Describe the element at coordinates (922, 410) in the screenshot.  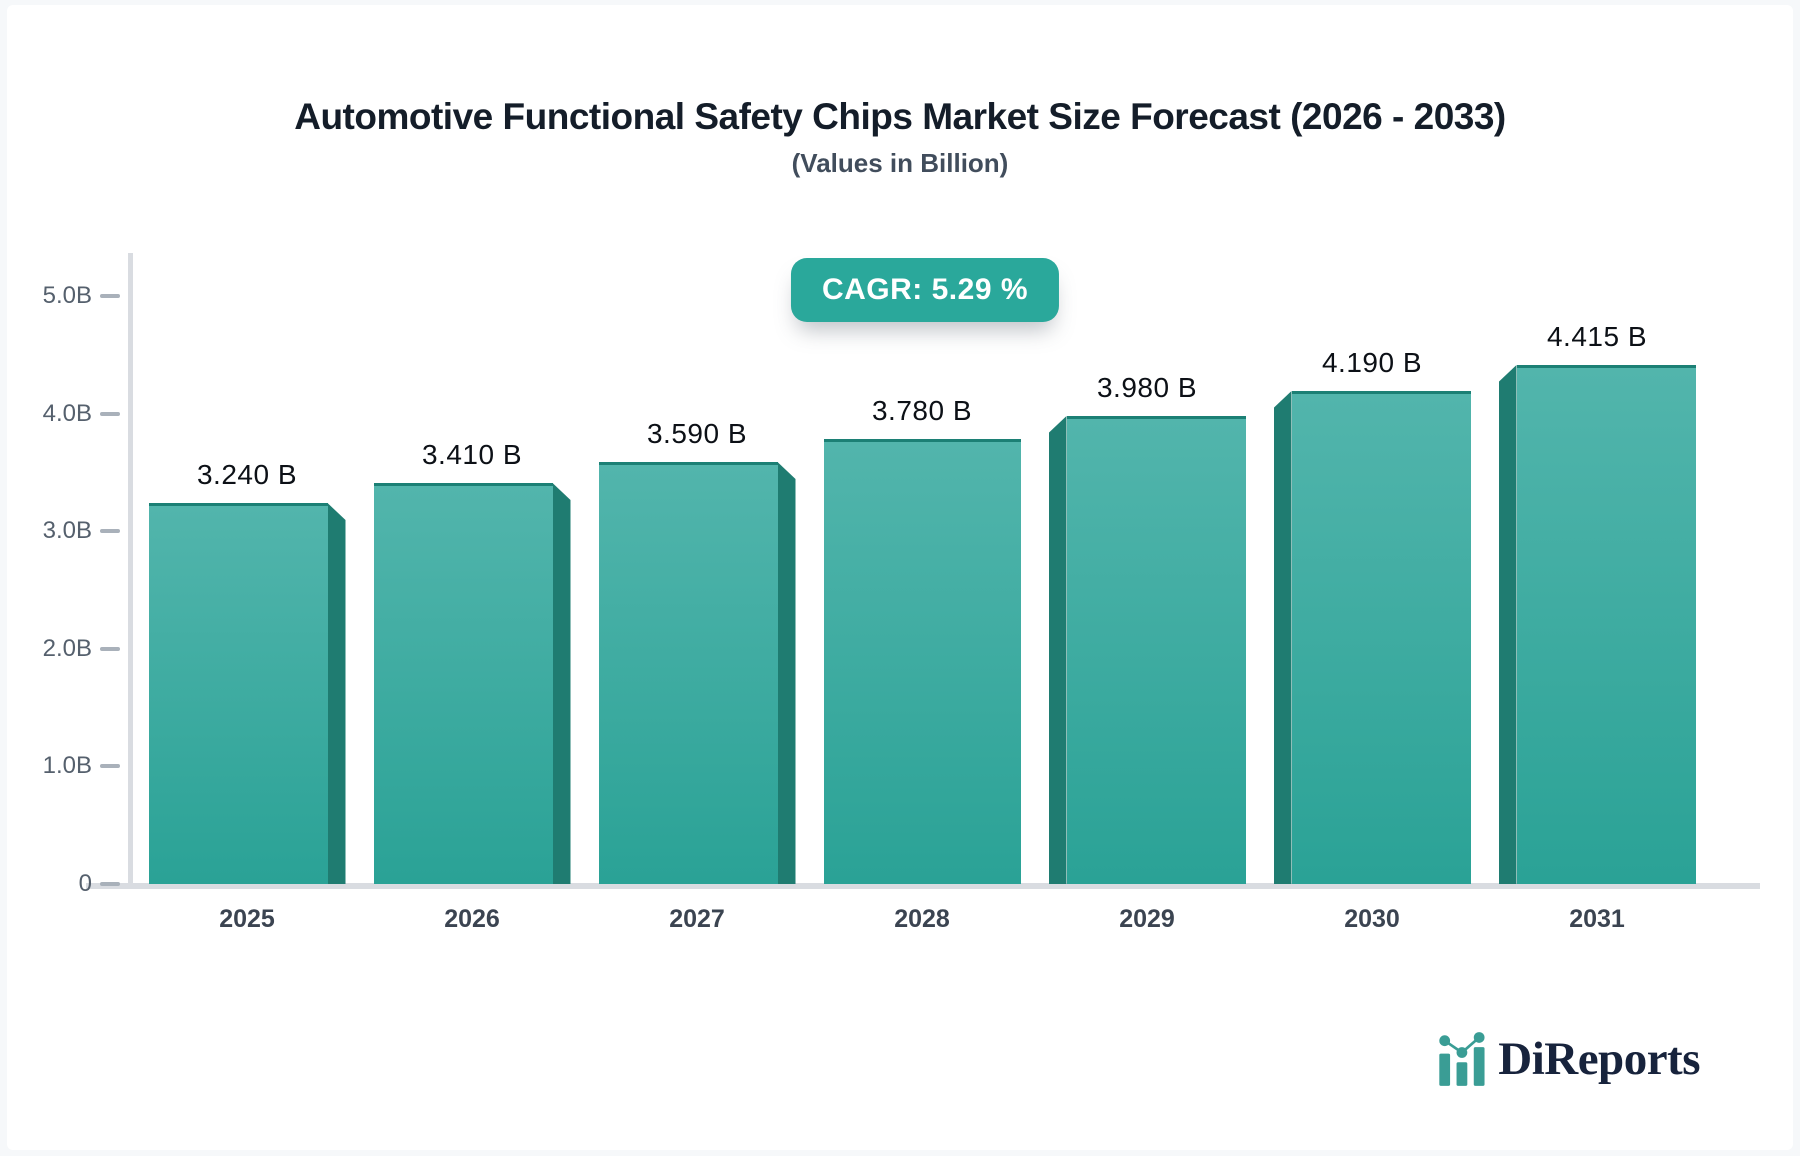
I see `bar-value-label: 3.780 B` at that location.